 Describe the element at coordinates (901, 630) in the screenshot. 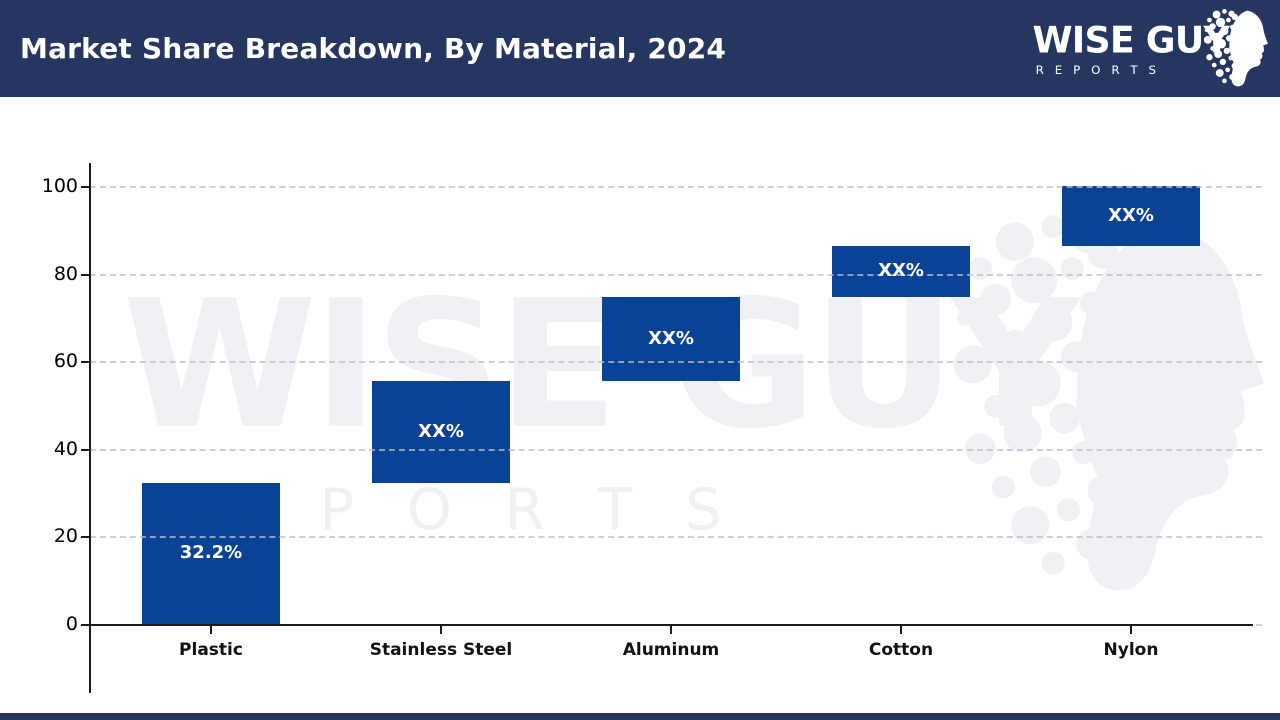

I see `x-tick-mark-cotton` at that location.